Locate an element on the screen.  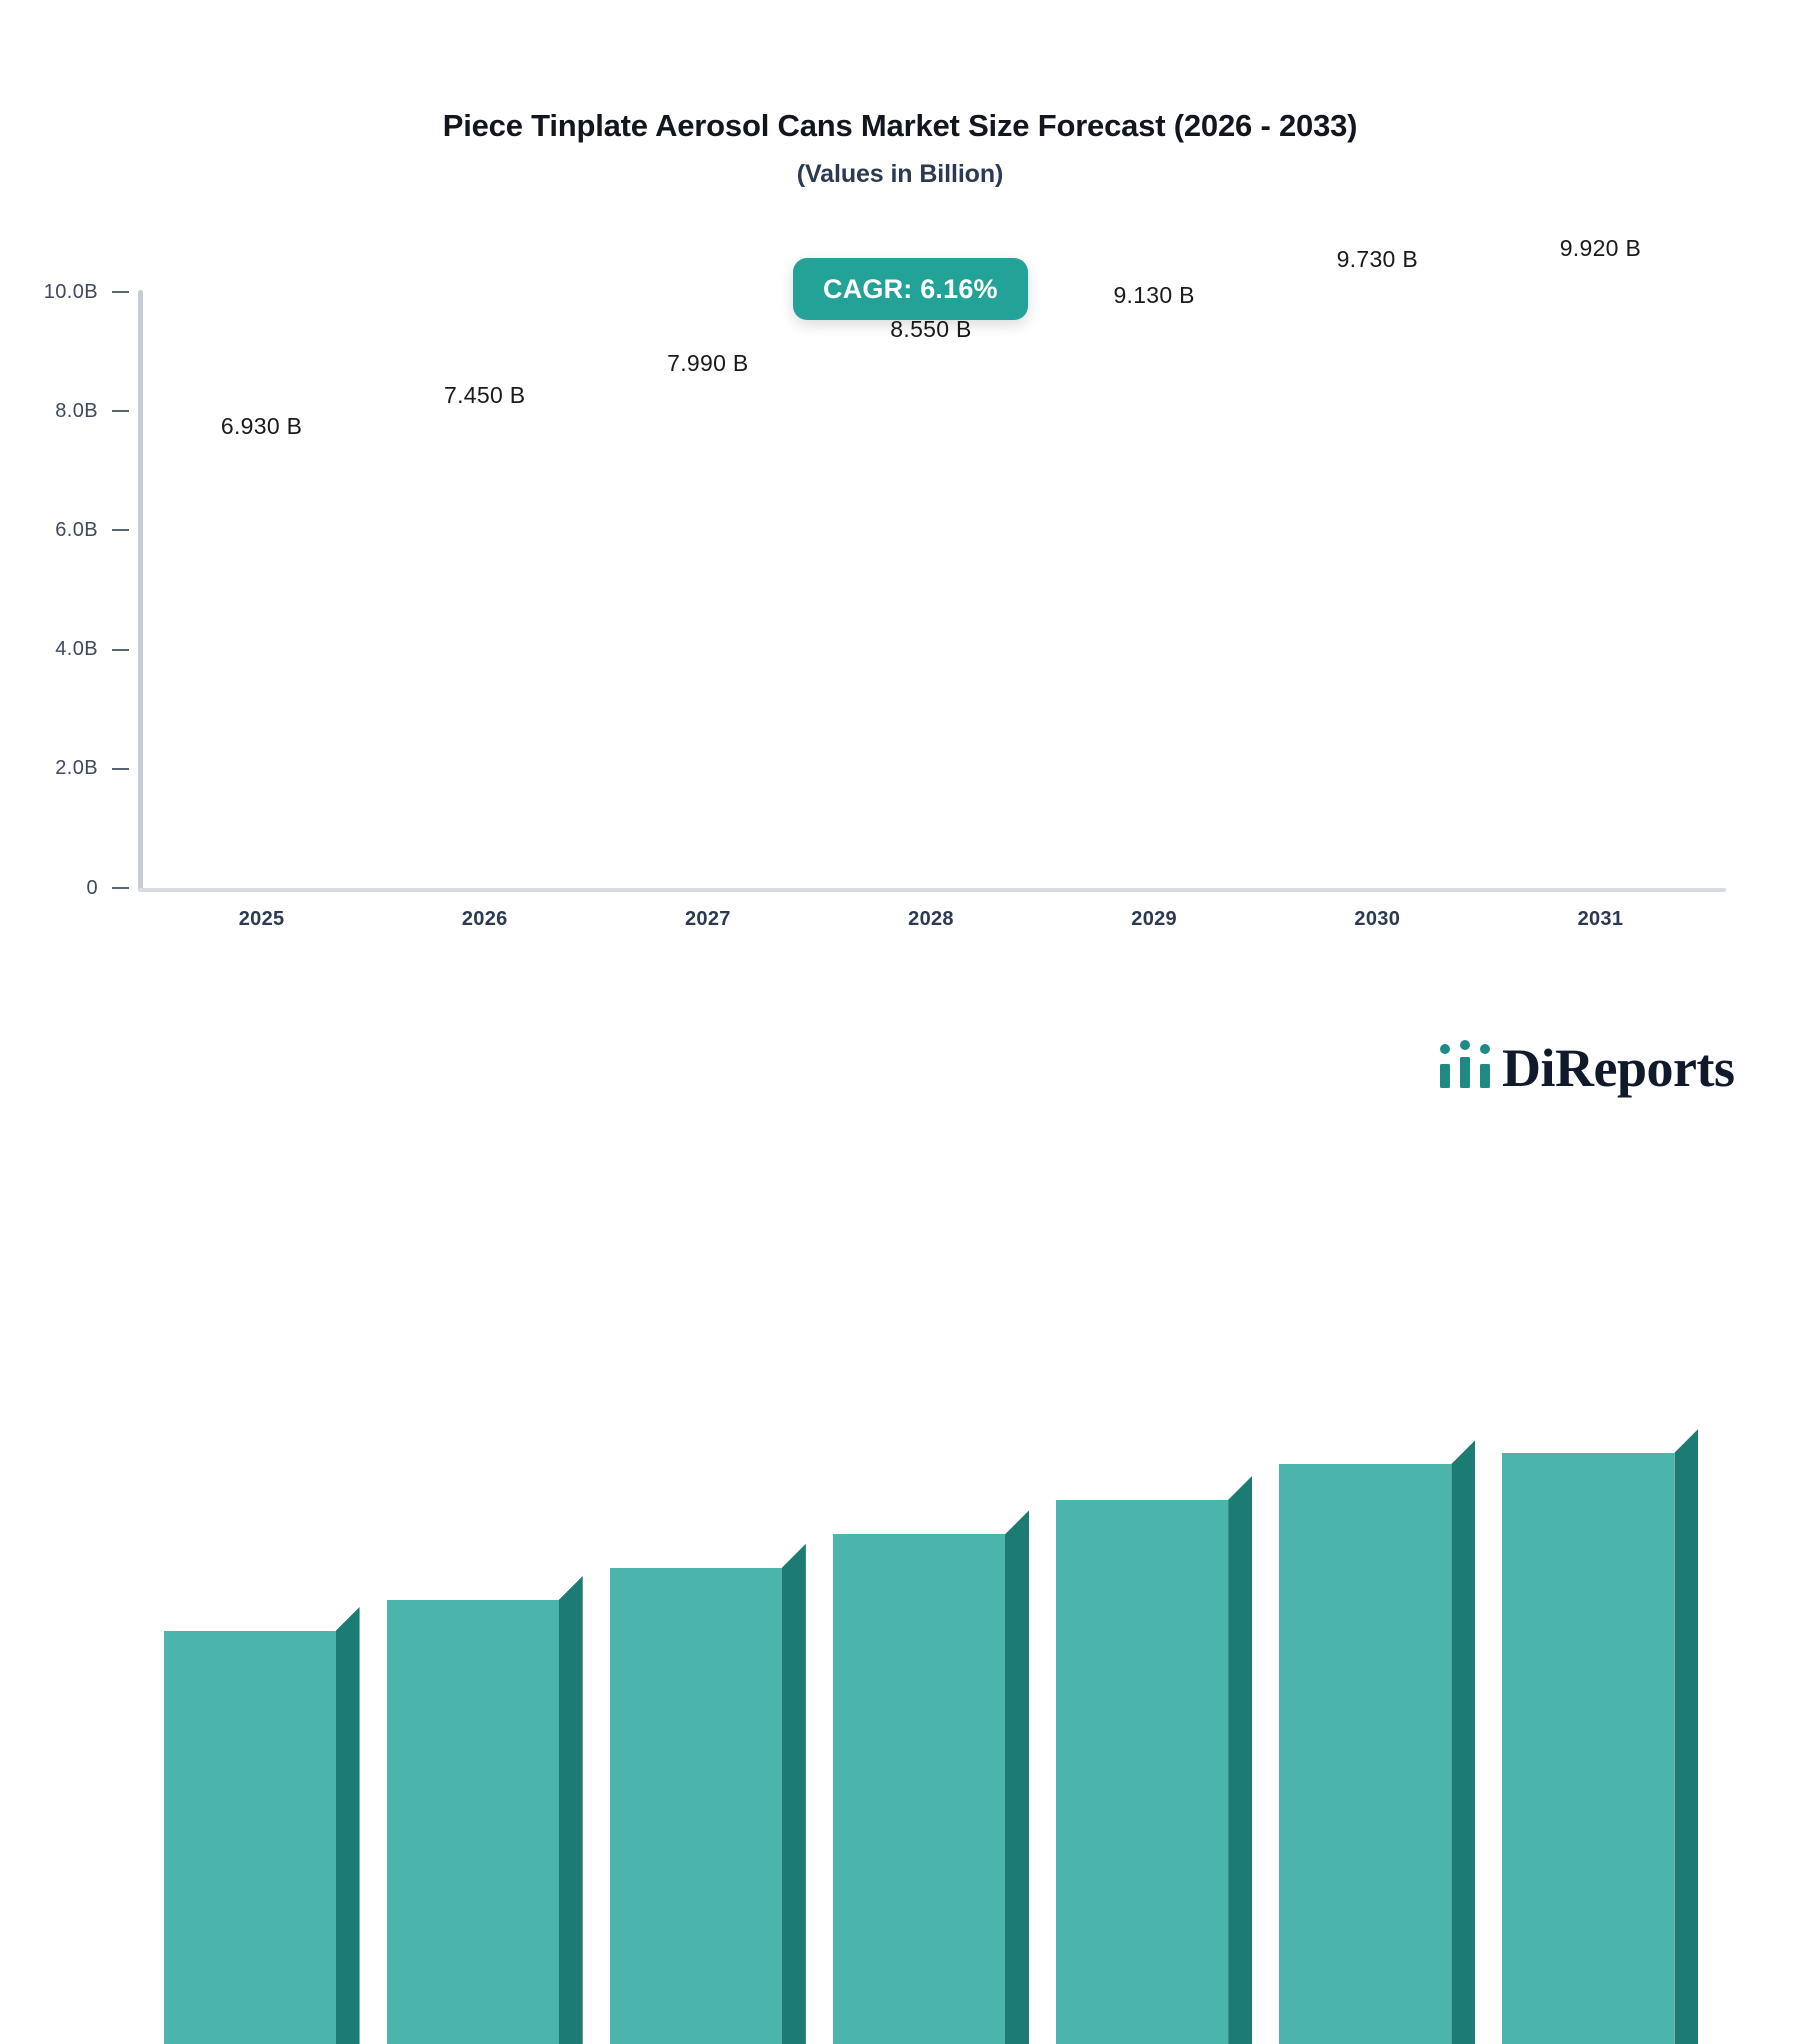
y-axis-spine is located at coordinates (140, 591).